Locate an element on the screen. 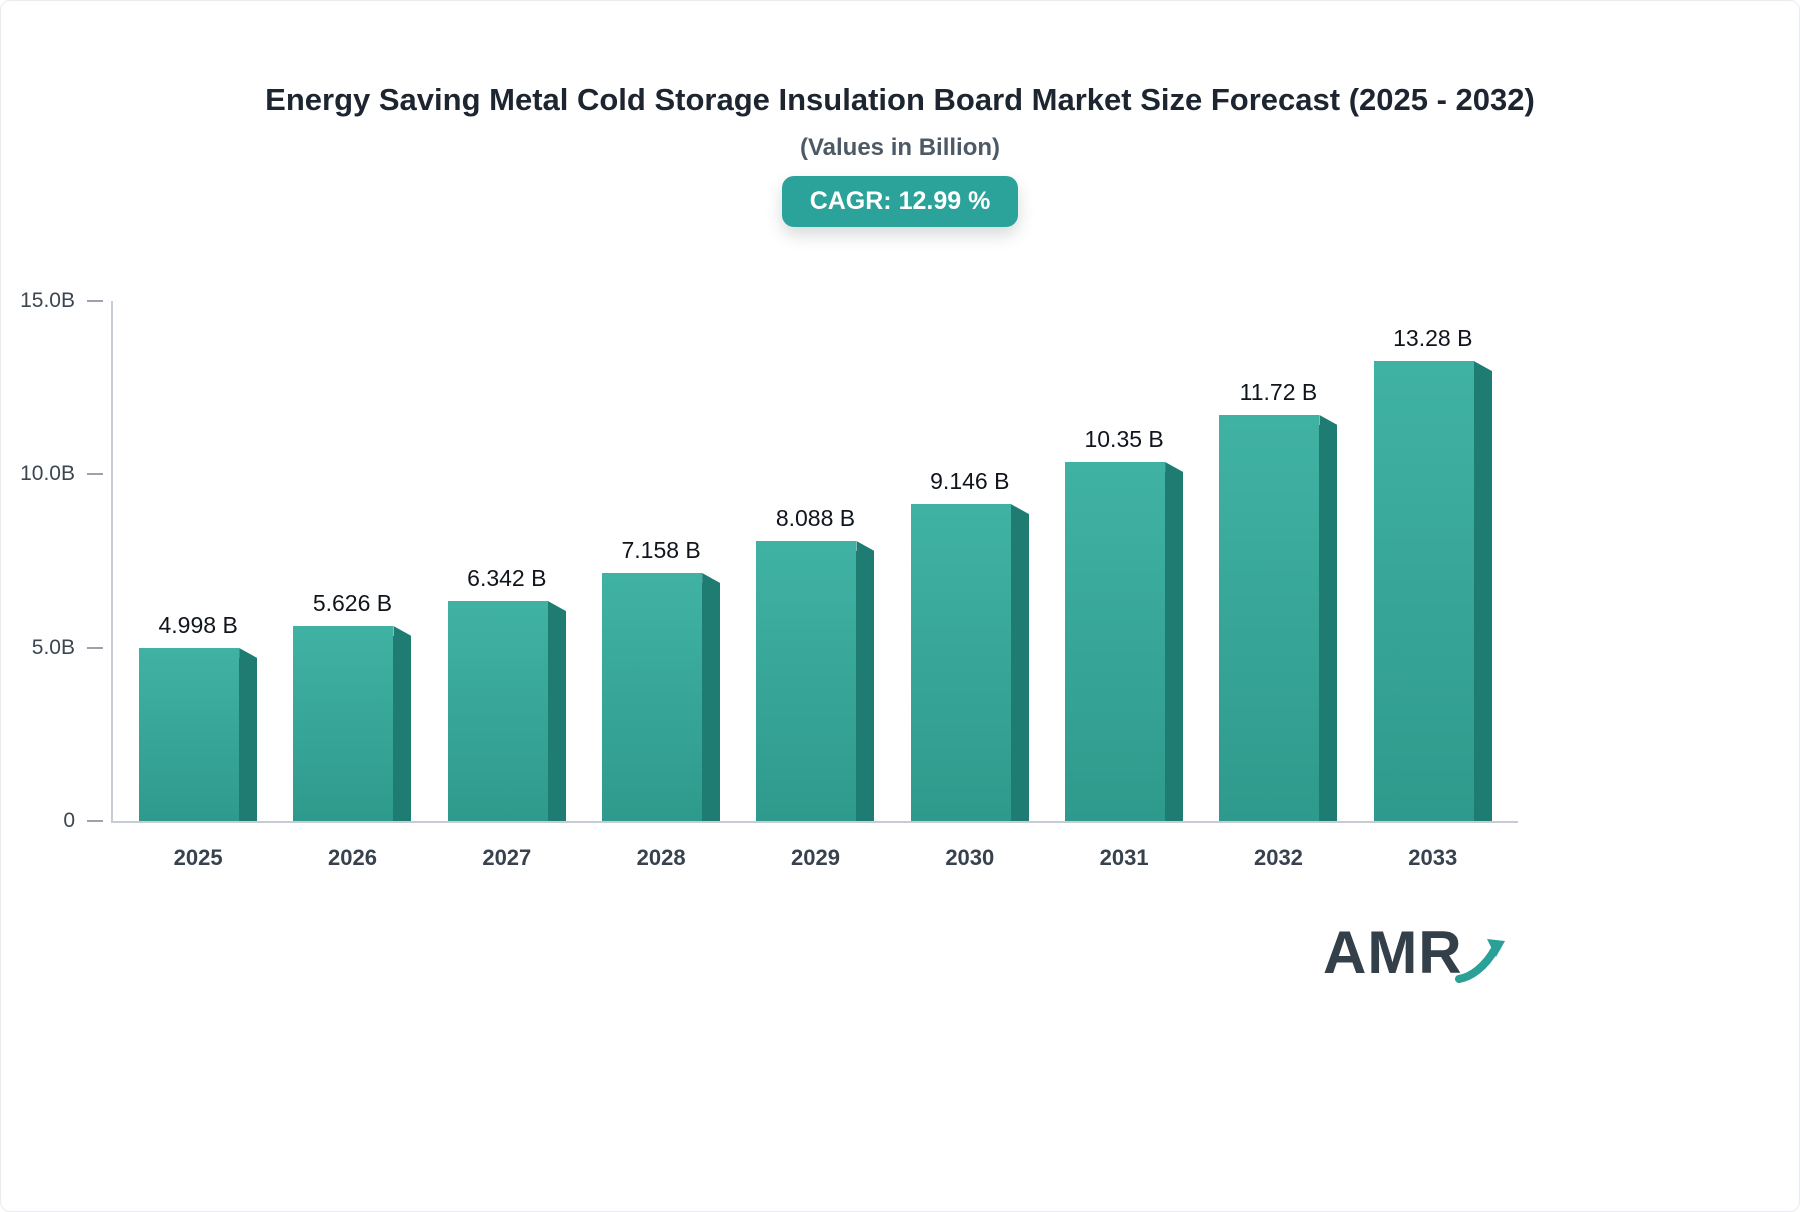 Image resolution: width=1800 pixels, height=1212 pixels. bar-group: 4.998 B 2025 is located at coordinates (198, 585).